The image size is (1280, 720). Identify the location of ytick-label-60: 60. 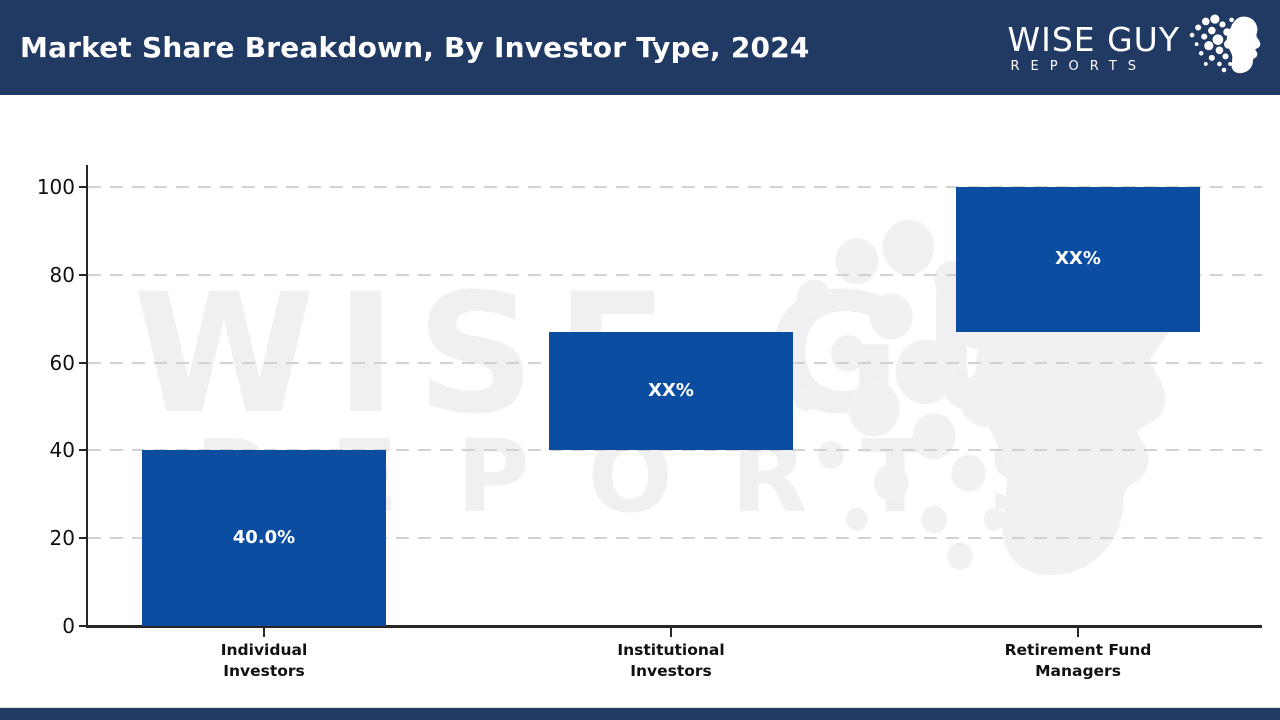
(62, 362).